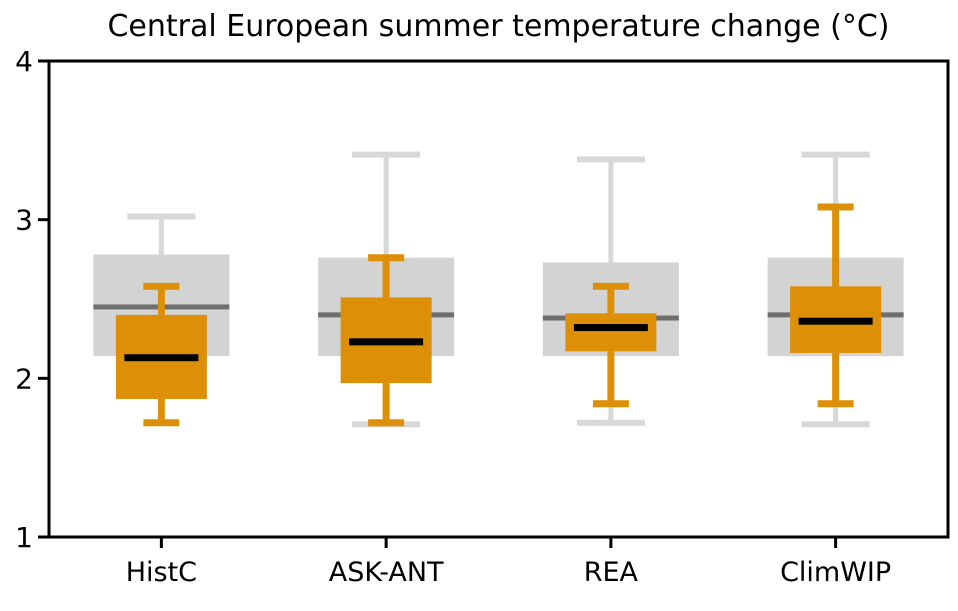 The width and height of the screenshot is (958, 611). What do you see at coordinates (386, 423) in the screenshot?
I see `weighted-lower-whisker-cap-ASK-ANT` at bounding box center [386, 423].